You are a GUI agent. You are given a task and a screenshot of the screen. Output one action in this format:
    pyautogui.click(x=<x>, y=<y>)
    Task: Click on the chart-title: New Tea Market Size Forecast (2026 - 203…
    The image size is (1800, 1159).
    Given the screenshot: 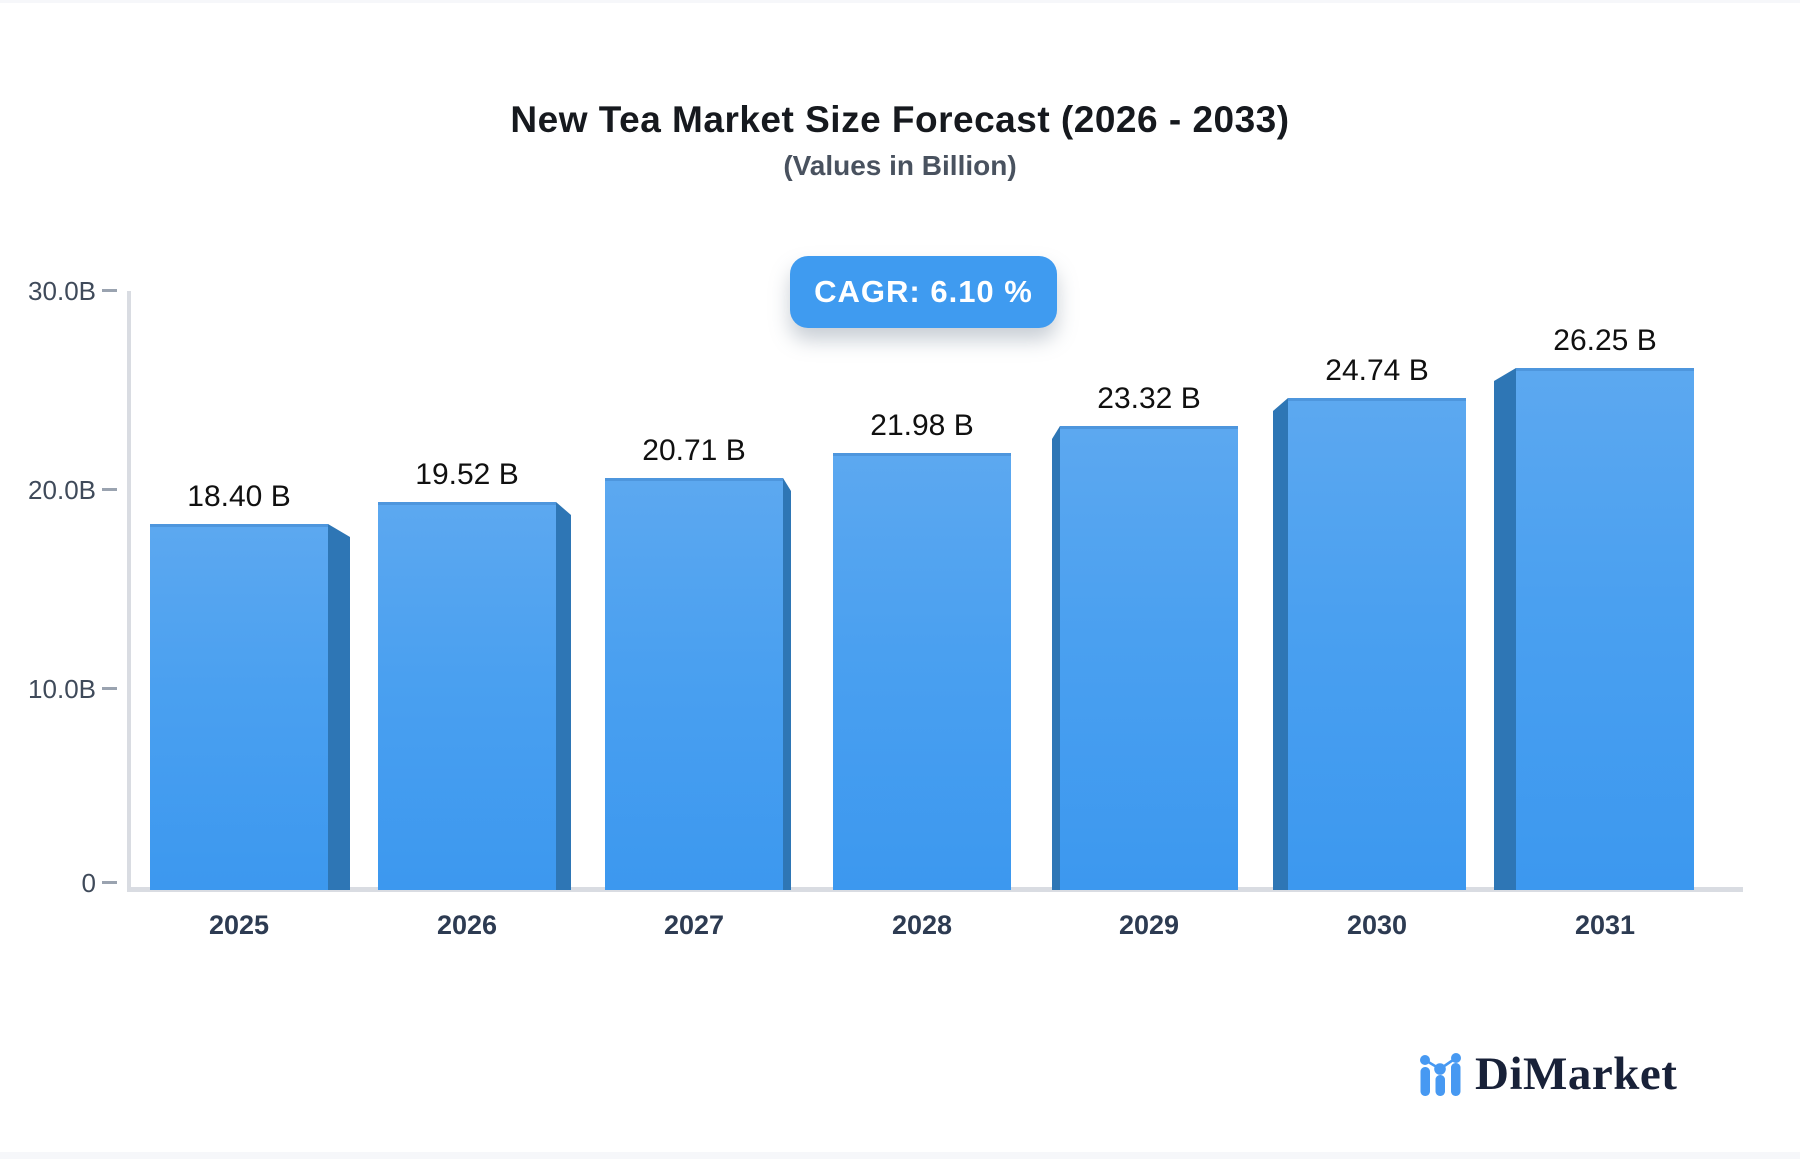 What is the action you would take?
    pyautogui.click(x=900, y=119)
    